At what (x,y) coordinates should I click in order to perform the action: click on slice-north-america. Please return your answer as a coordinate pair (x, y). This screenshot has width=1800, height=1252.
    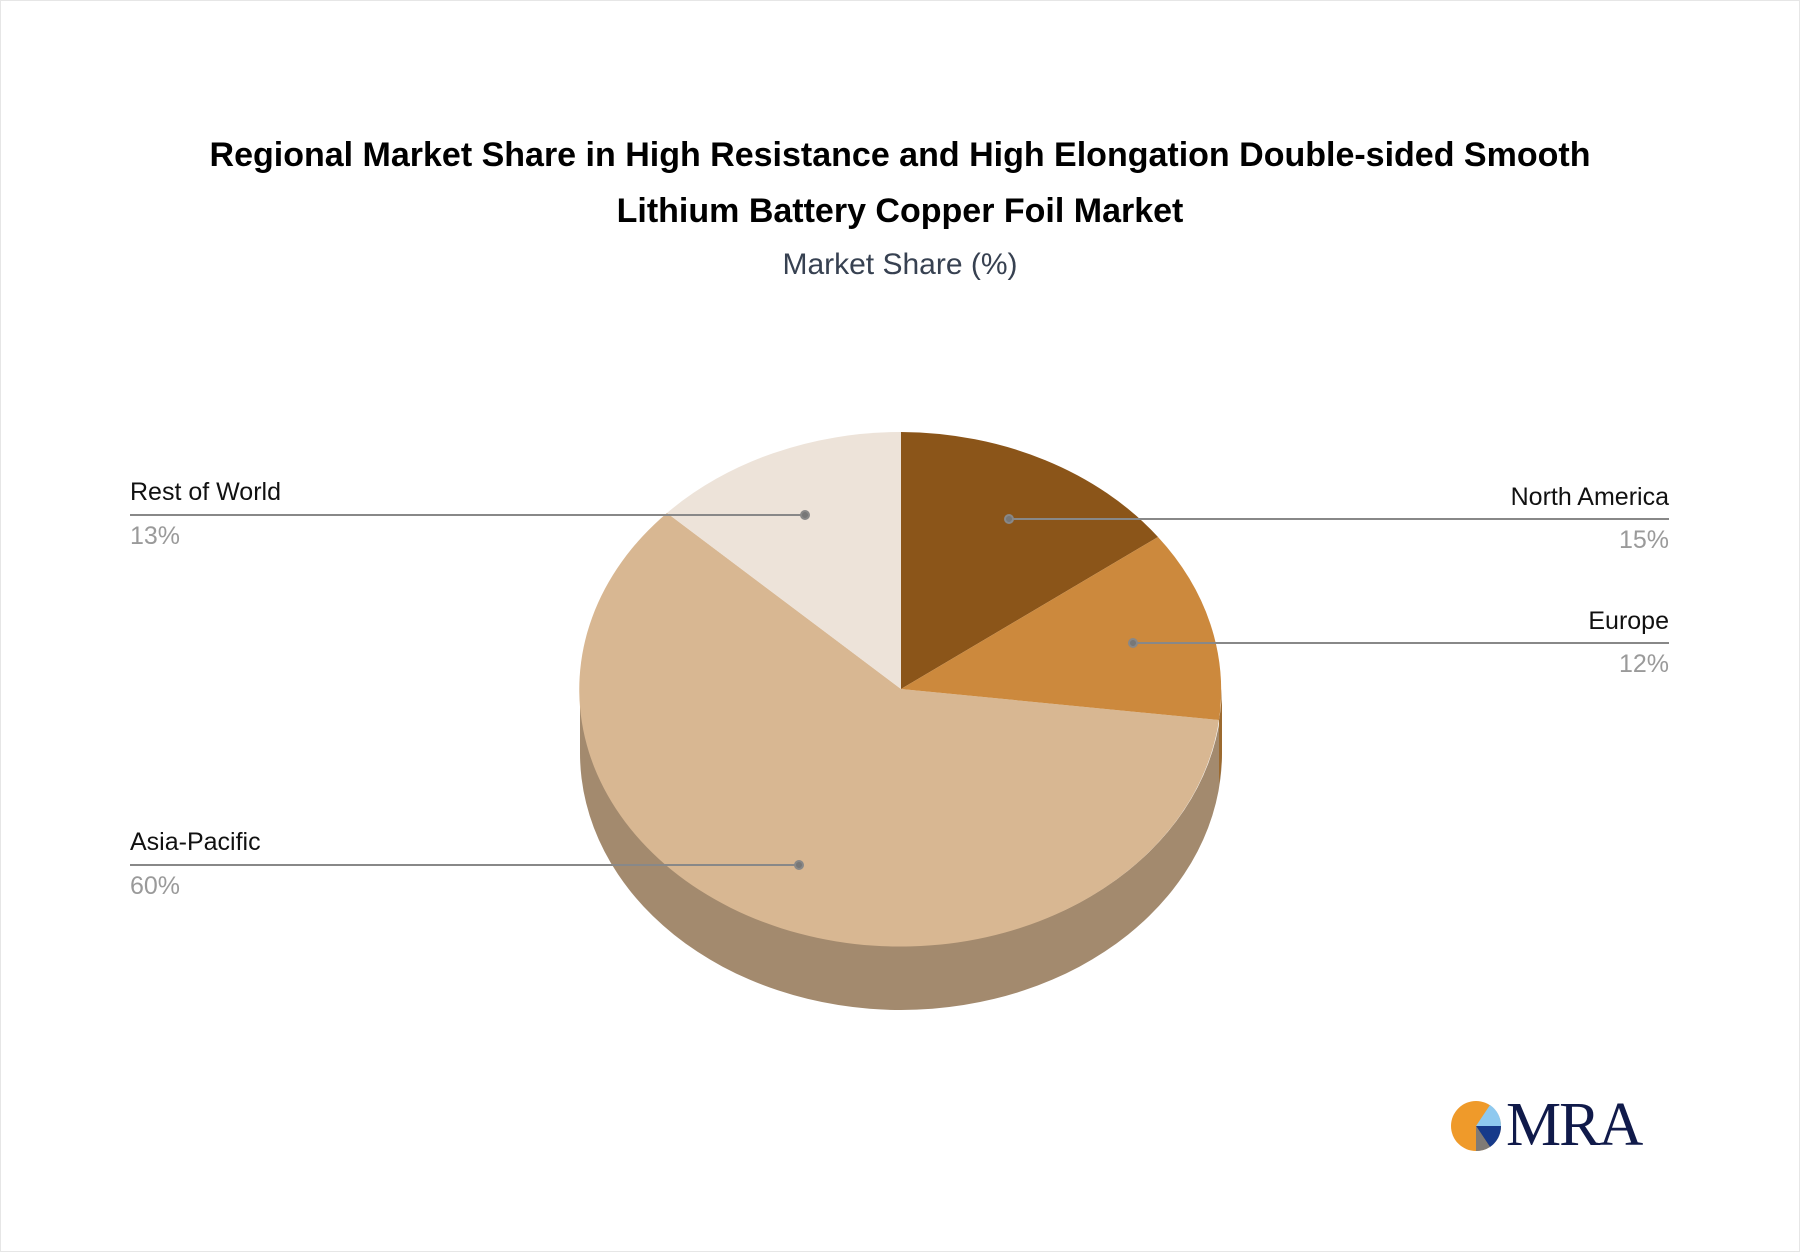
    Looking at the image, I should click on (1029, 560).